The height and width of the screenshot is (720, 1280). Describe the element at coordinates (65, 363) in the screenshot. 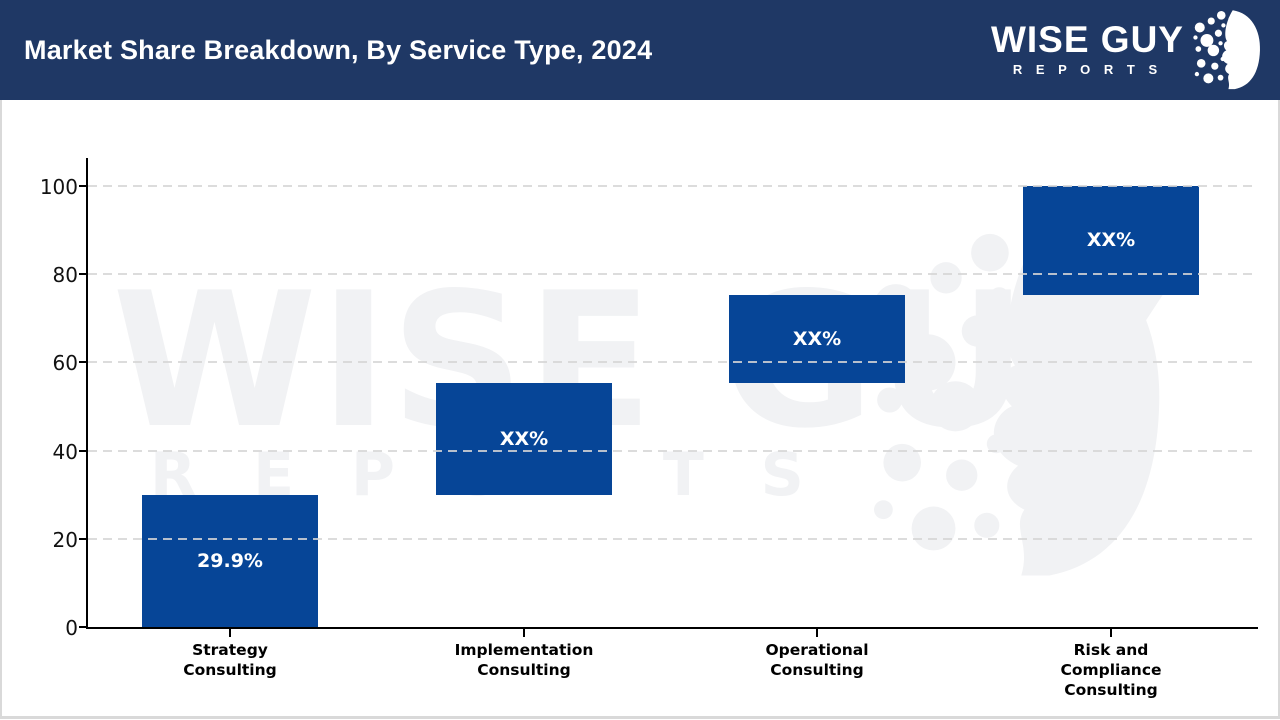

I see `y-tick-label-60: 60` at that location.